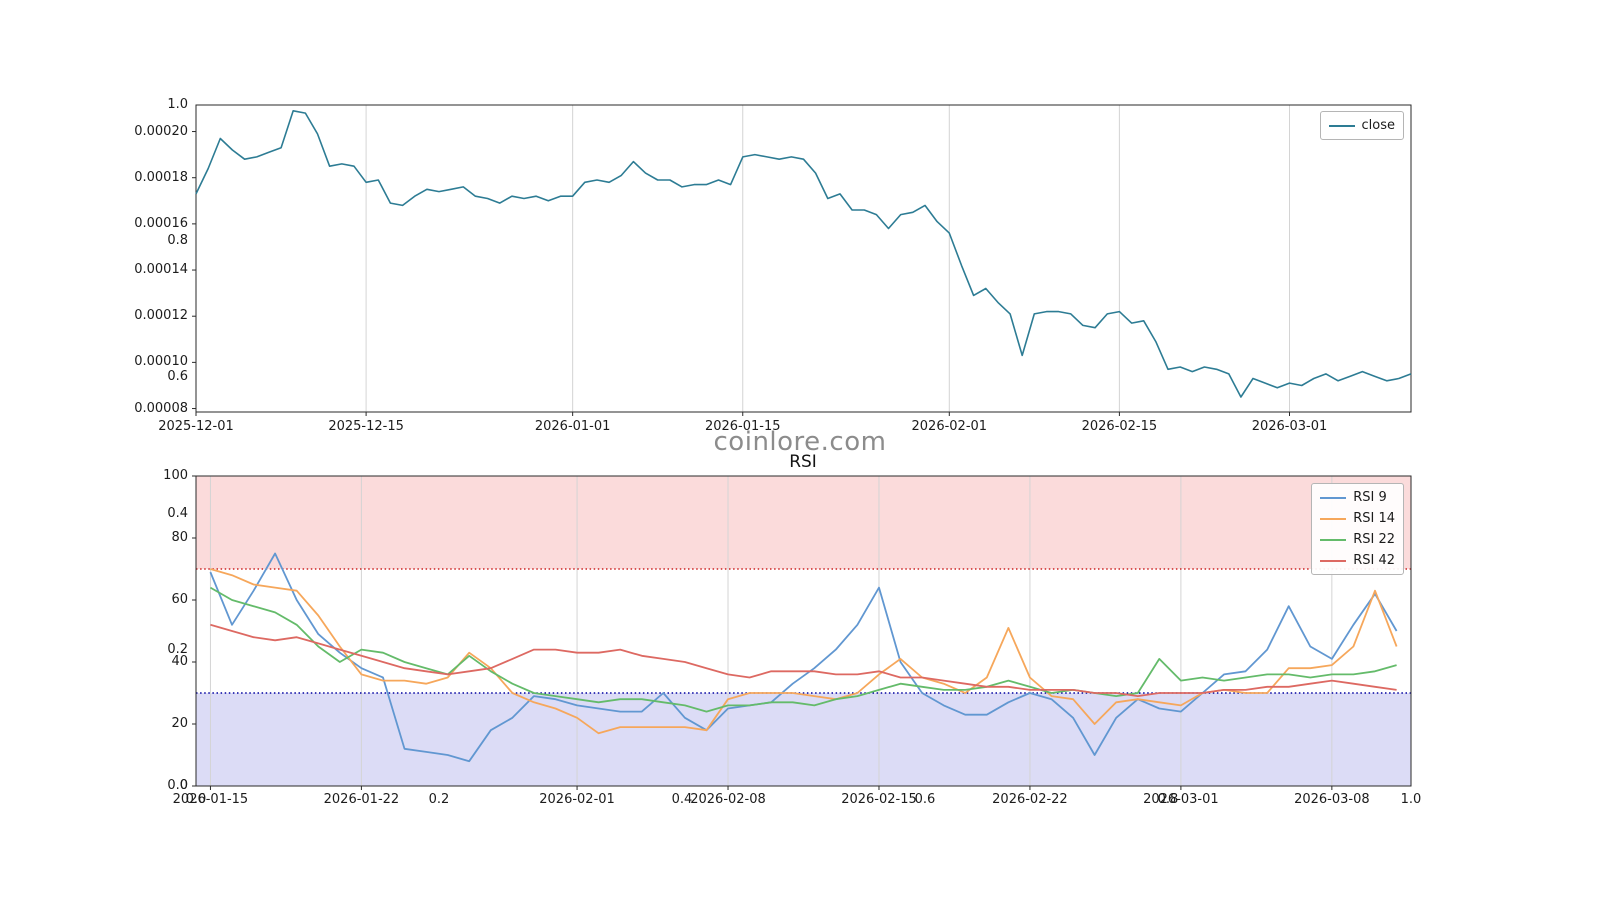 This screenshot has width=1600, height=900. Describe the element at coordinates (1374, 560) in the screenshot. I see `legend-label: RSI 42` at that location.